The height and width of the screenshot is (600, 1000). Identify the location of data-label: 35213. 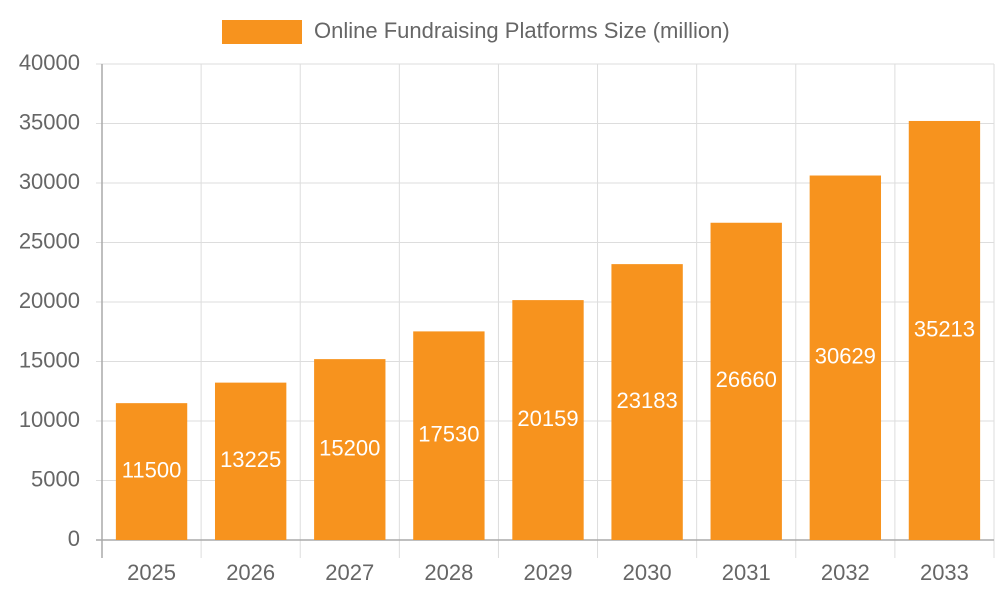
(944, 328).